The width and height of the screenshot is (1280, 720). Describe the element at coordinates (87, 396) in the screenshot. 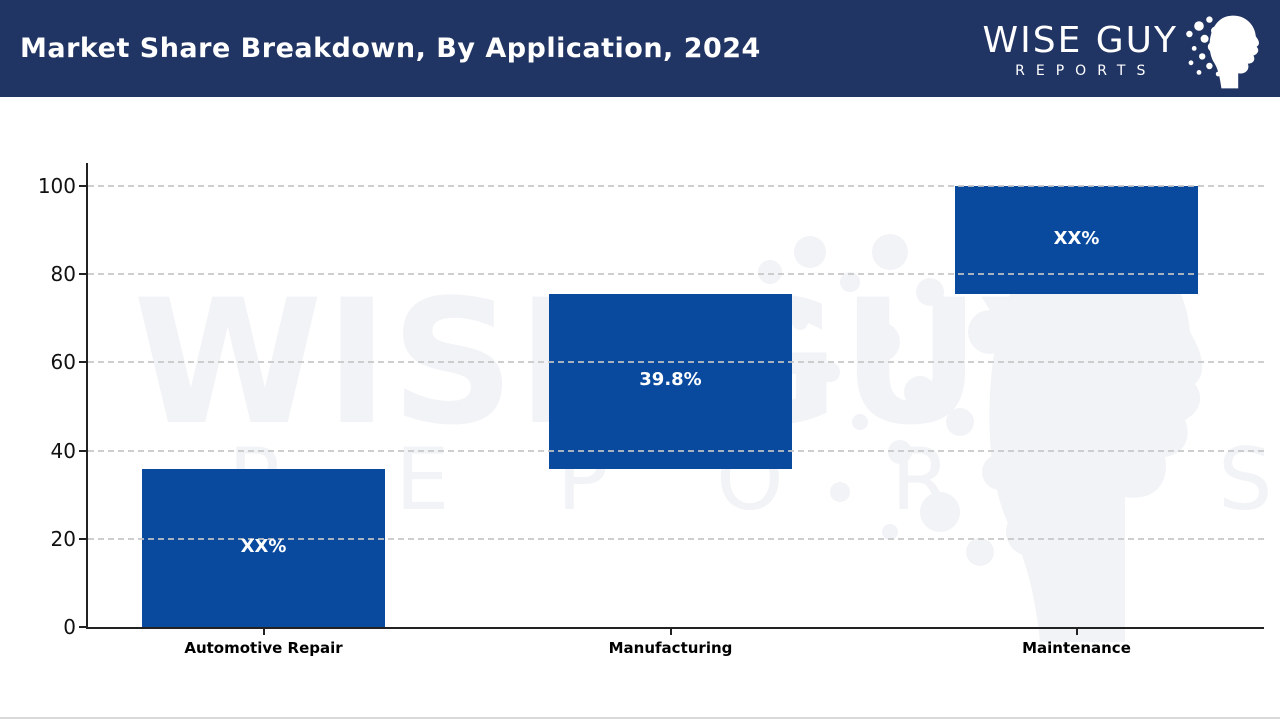

I see `y-axis-spine` at that location.